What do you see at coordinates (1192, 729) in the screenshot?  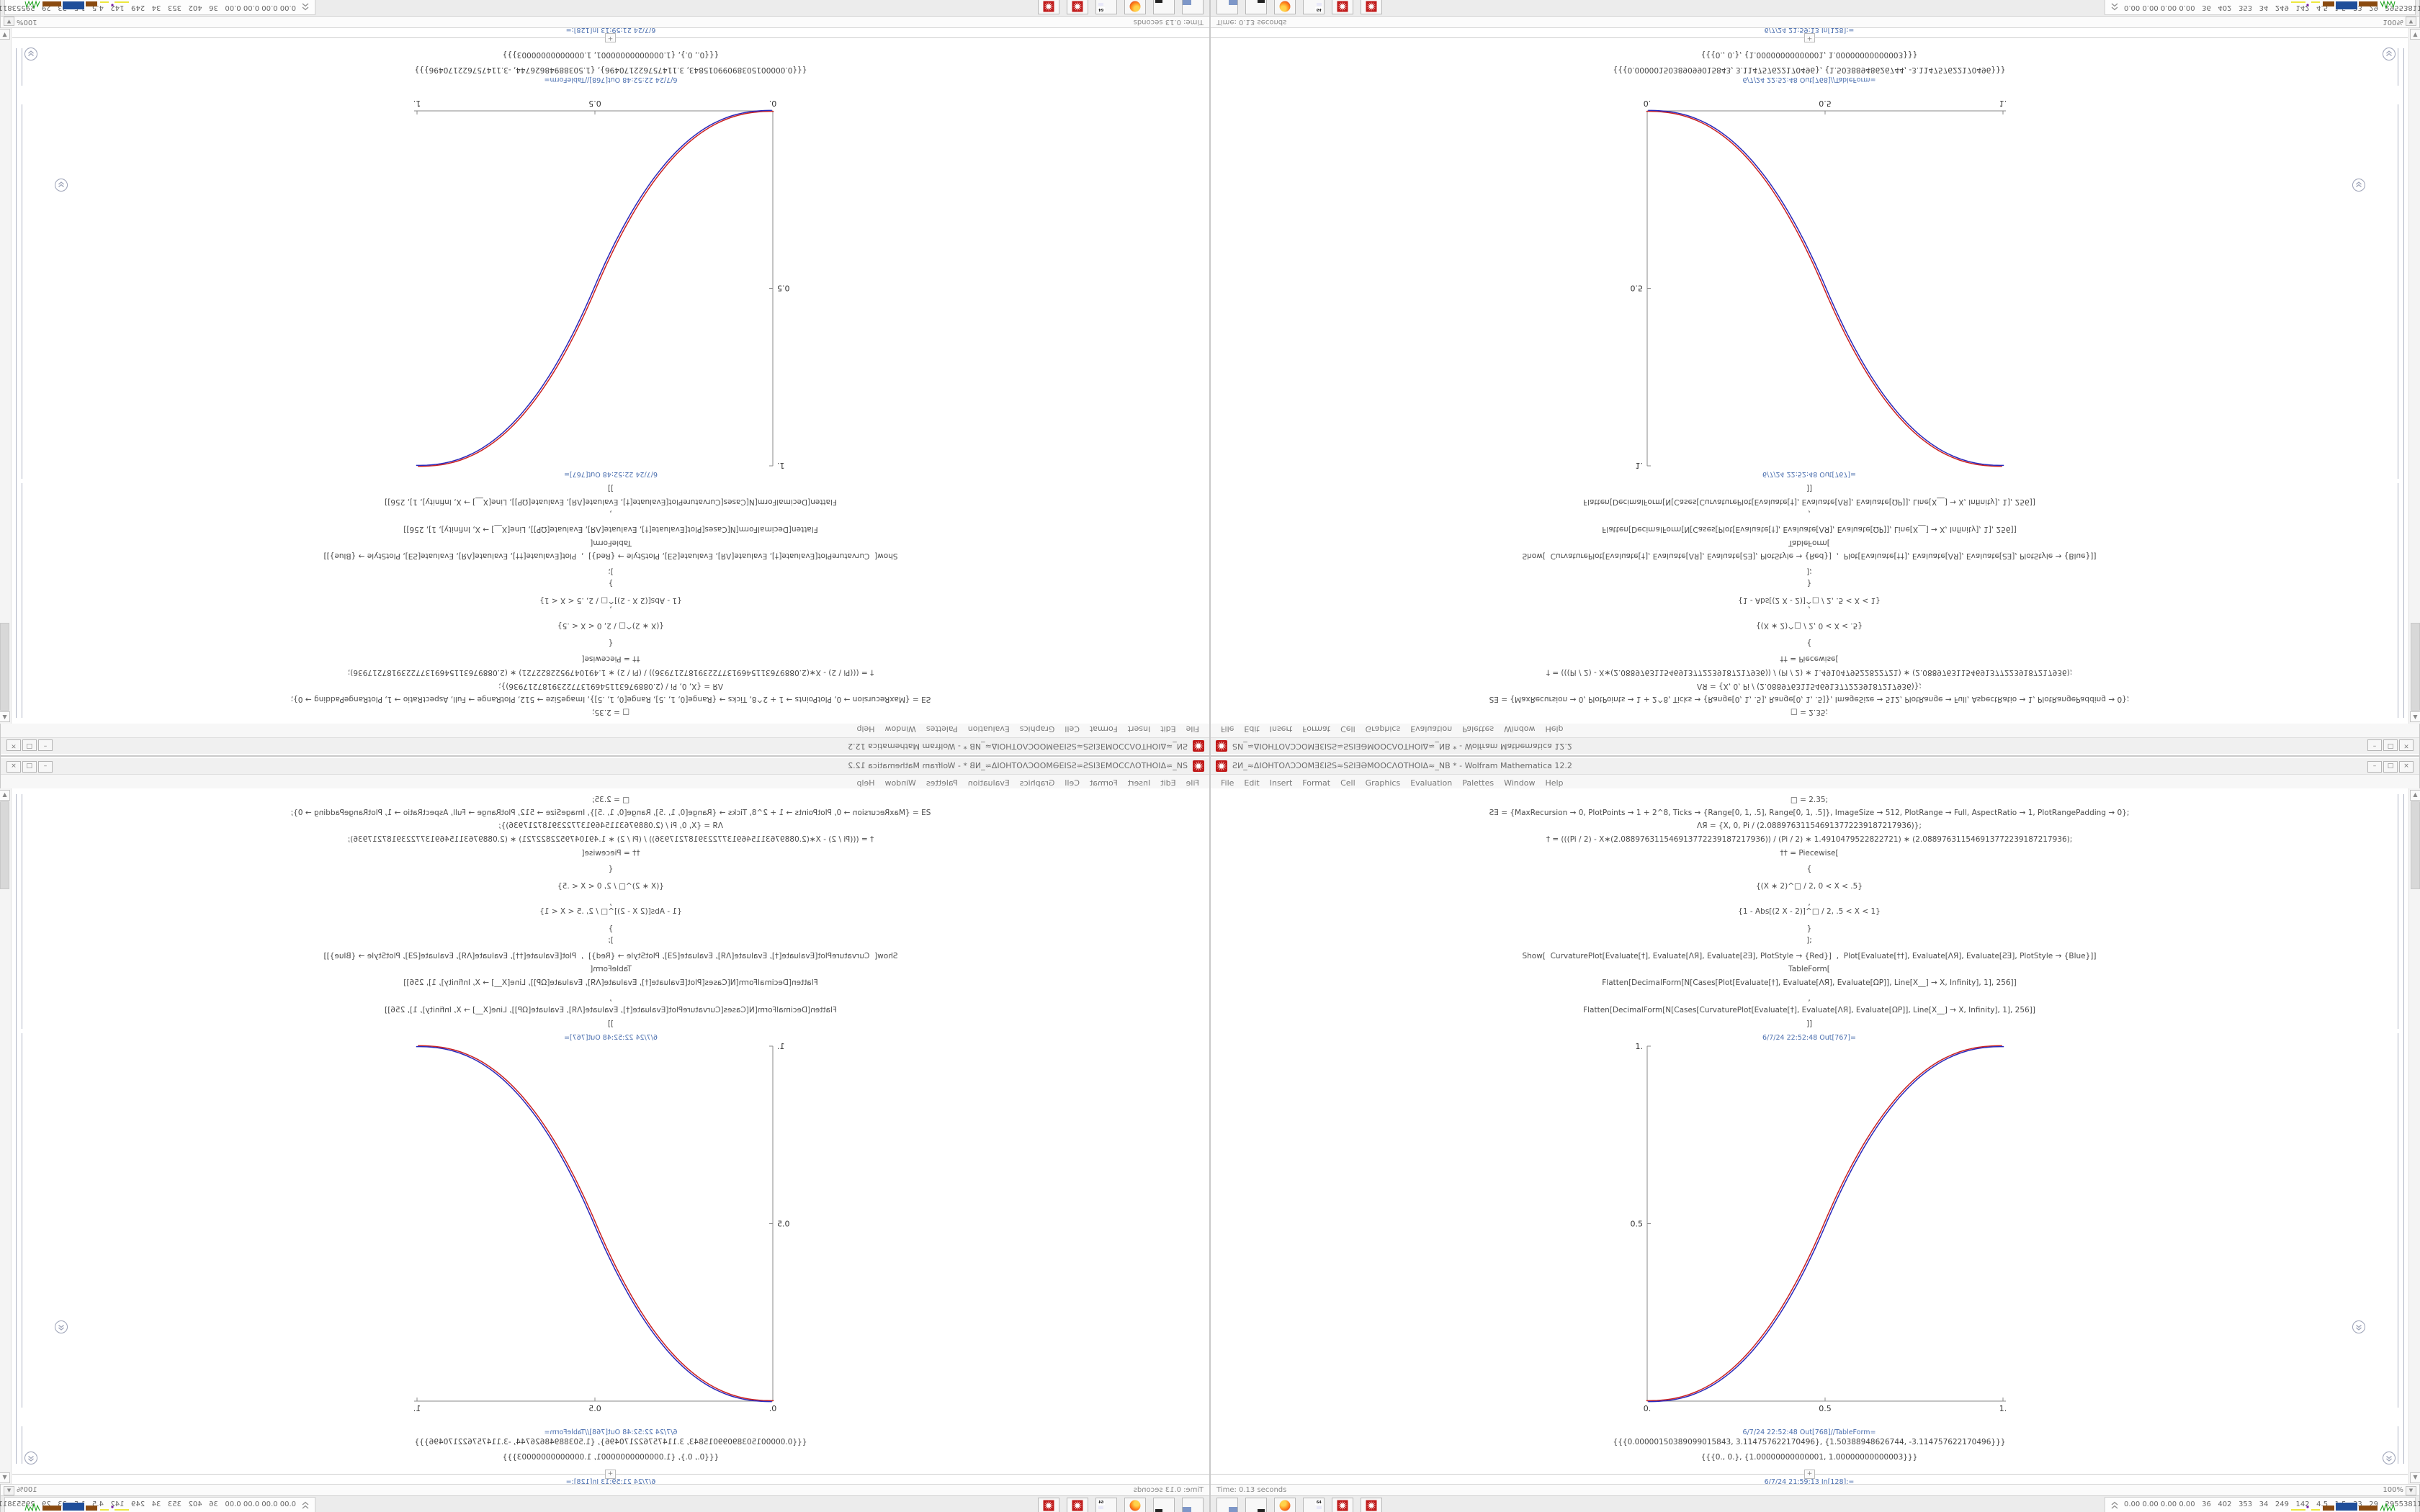 I see `menu-item-file: File` at bounding box center [1192, 729].